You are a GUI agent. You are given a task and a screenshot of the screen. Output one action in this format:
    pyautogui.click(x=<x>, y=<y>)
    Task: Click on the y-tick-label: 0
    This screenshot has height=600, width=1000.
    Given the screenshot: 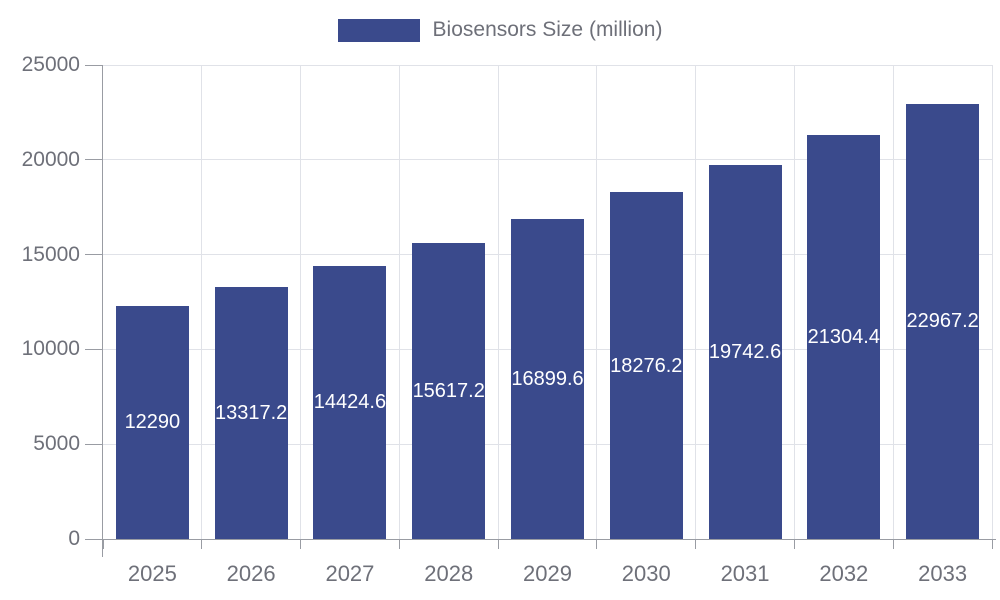 What is the action you would take?
    pyautogui.click(x=74, y=538)
    